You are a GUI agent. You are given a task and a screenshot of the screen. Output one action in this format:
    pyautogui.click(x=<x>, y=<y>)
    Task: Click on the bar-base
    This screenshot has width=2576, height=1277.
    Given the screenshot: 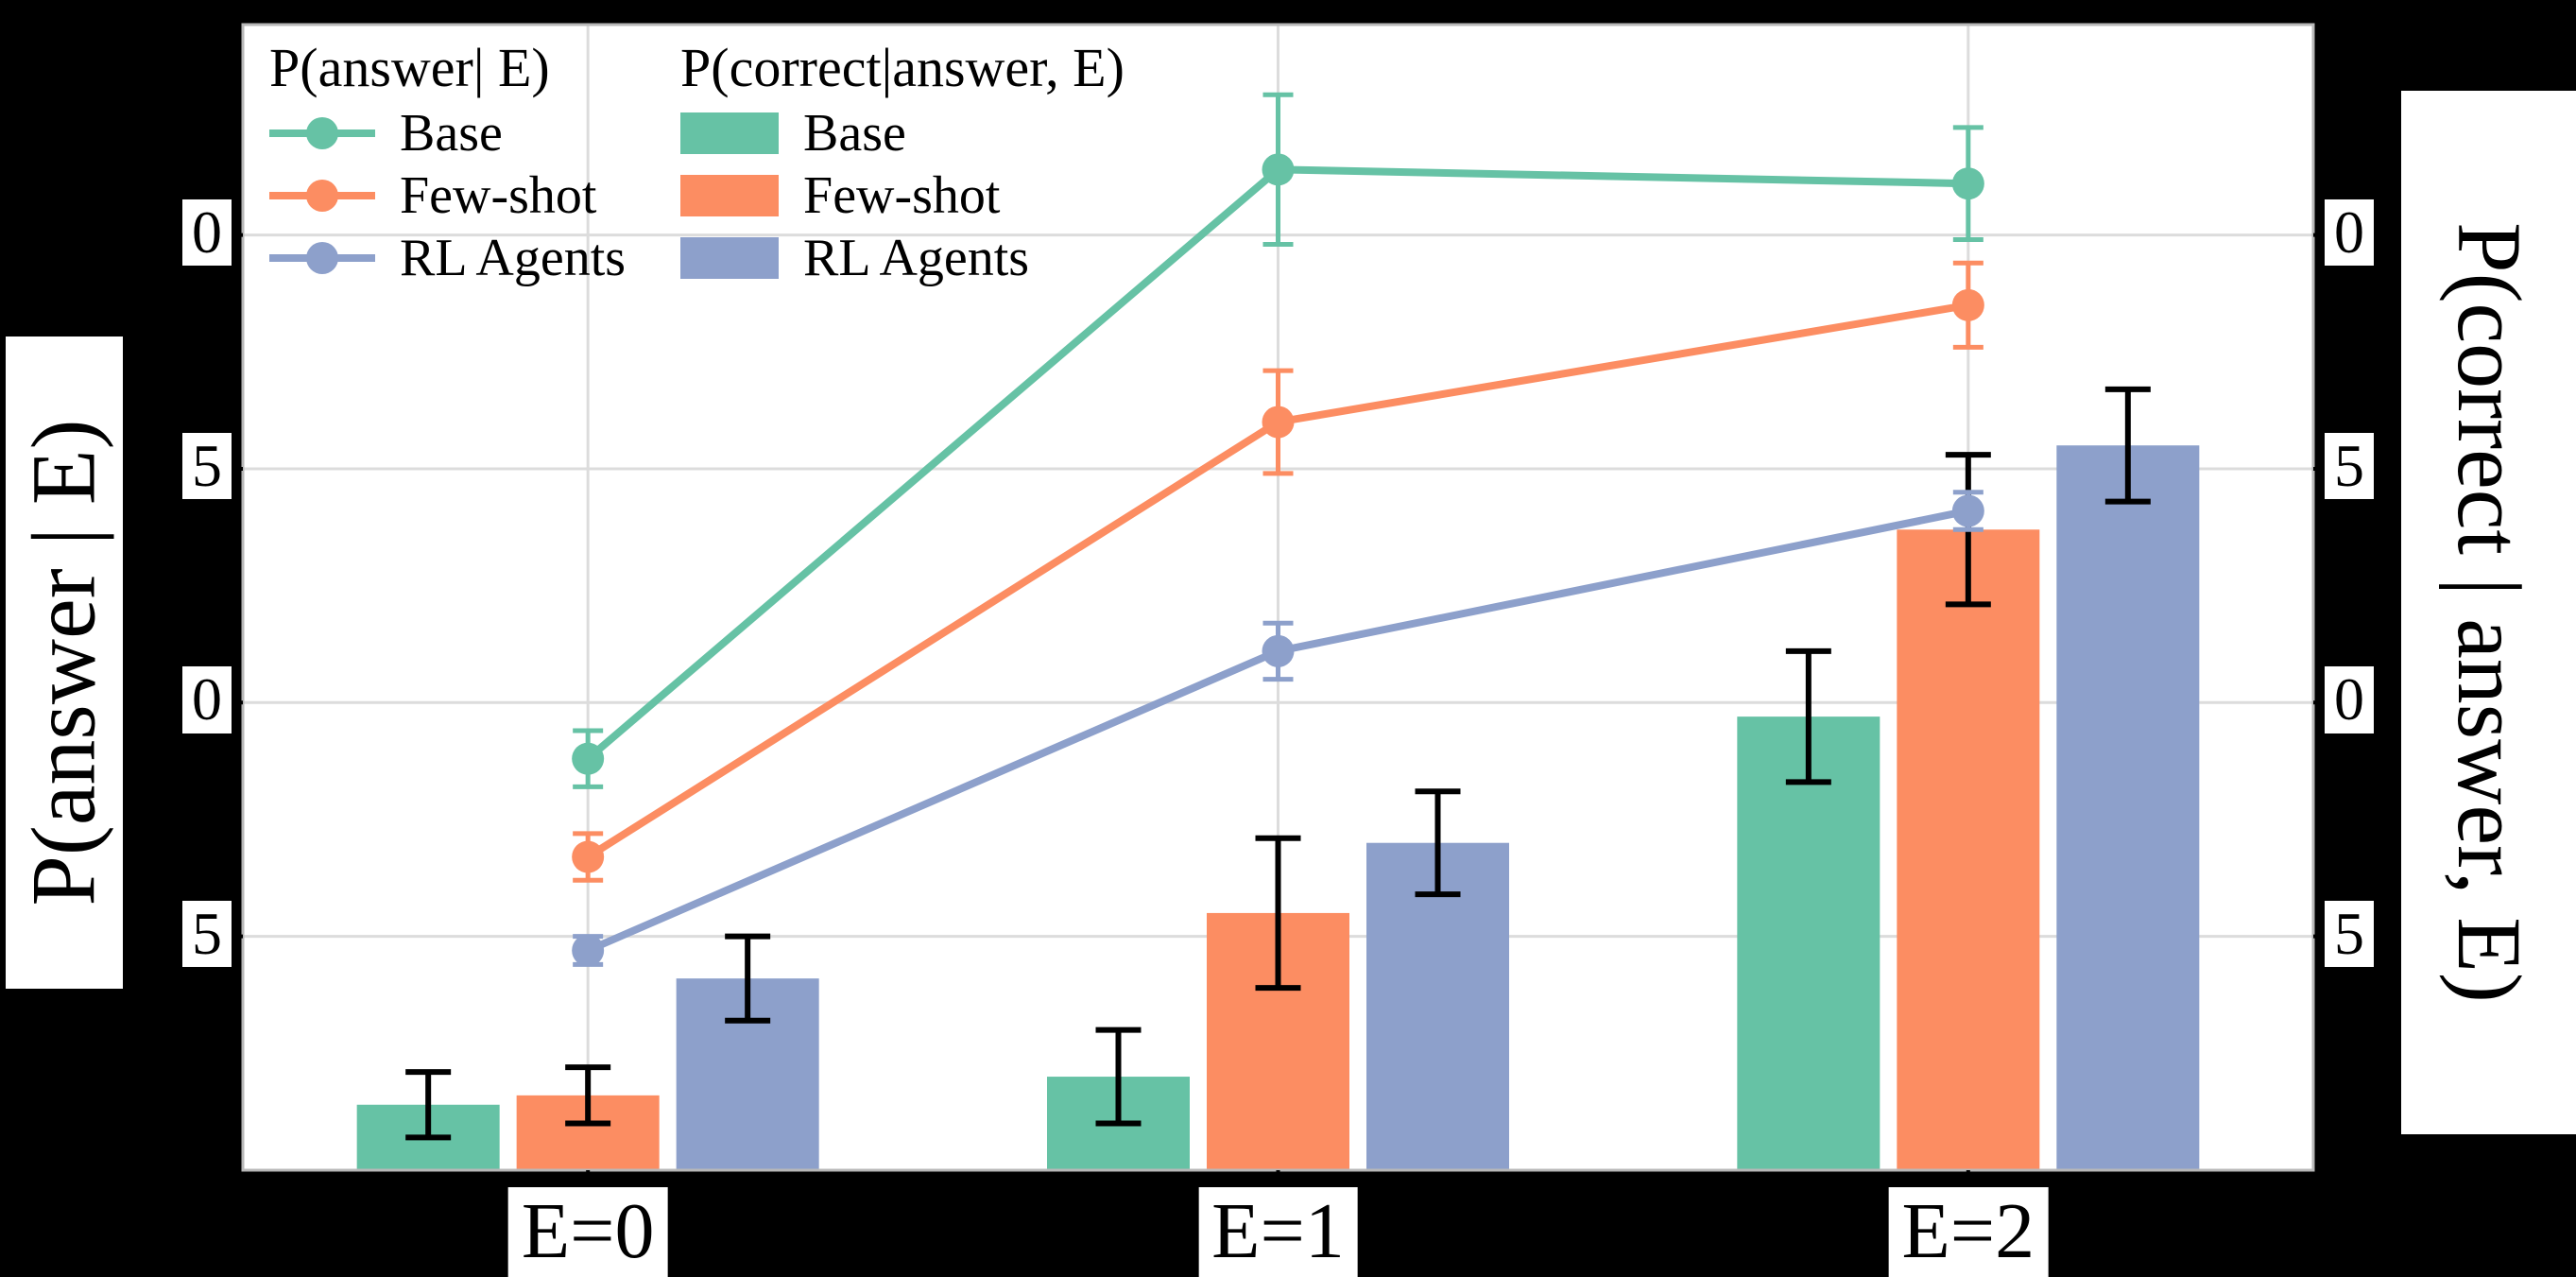 What is the action you would take?
    pyautogui.click(x=1808, y=943)
    